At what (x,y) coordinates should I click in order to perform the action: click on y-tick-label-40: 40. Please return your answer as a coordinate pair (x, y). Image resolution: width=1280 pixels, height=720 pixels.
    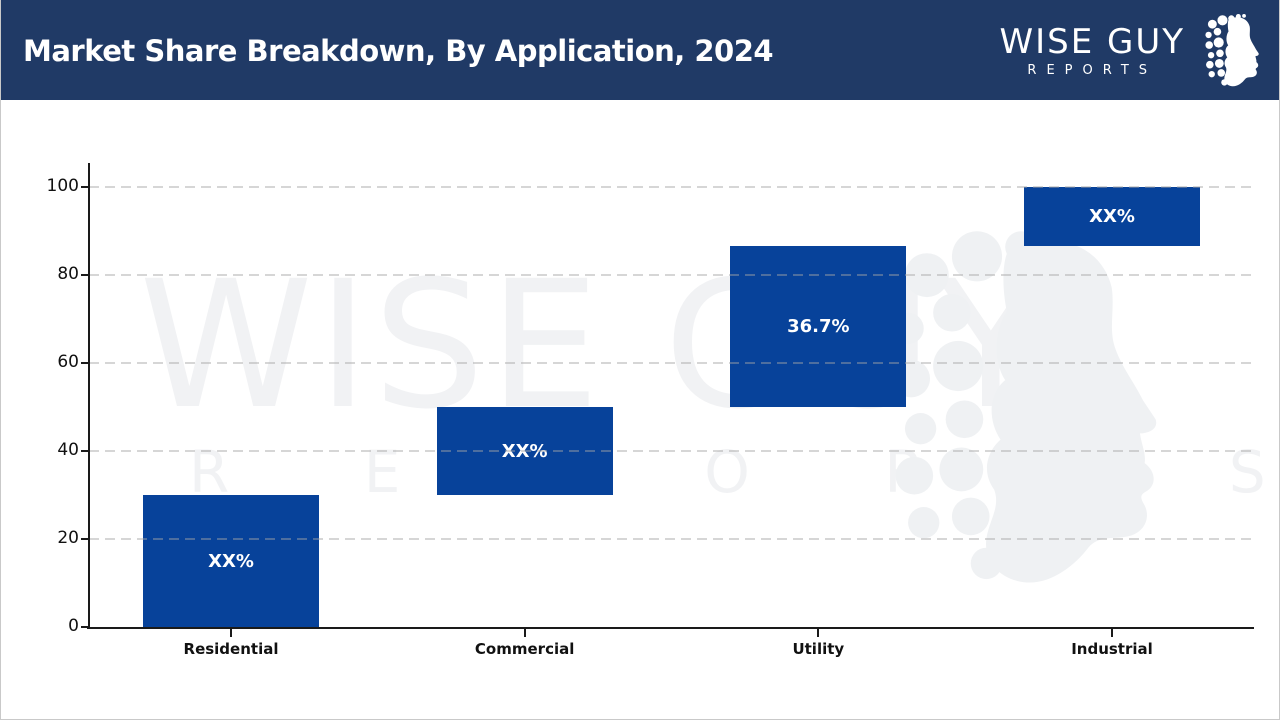
    Looking at the image, I should click on (68, 450).